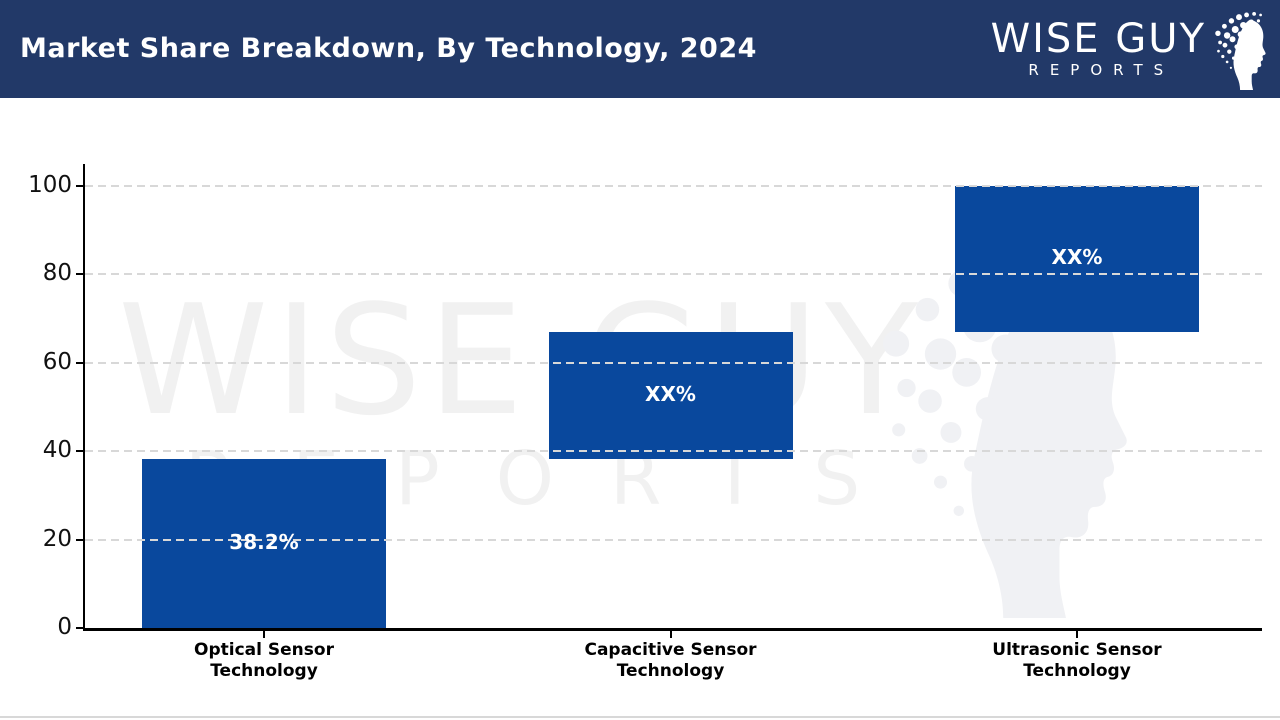  Describe the element at coordinates (1077, 660) in the screenshot. I see `category-label-3: Ultrasonic Sensor Technology` at that location.